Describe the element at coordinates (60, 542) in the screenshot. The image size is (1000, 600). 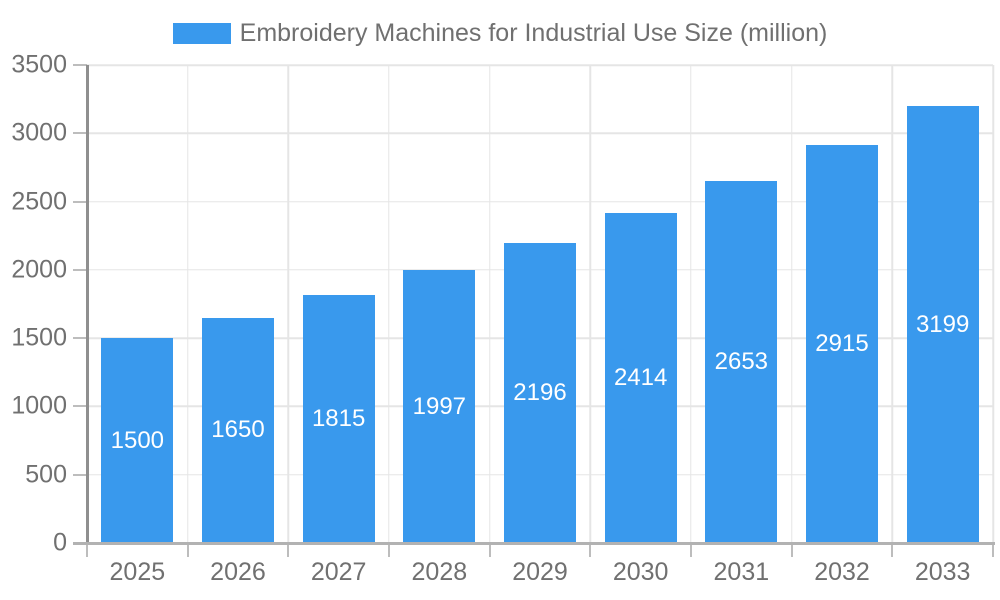
I see `y-tick-label: 0` at that location.